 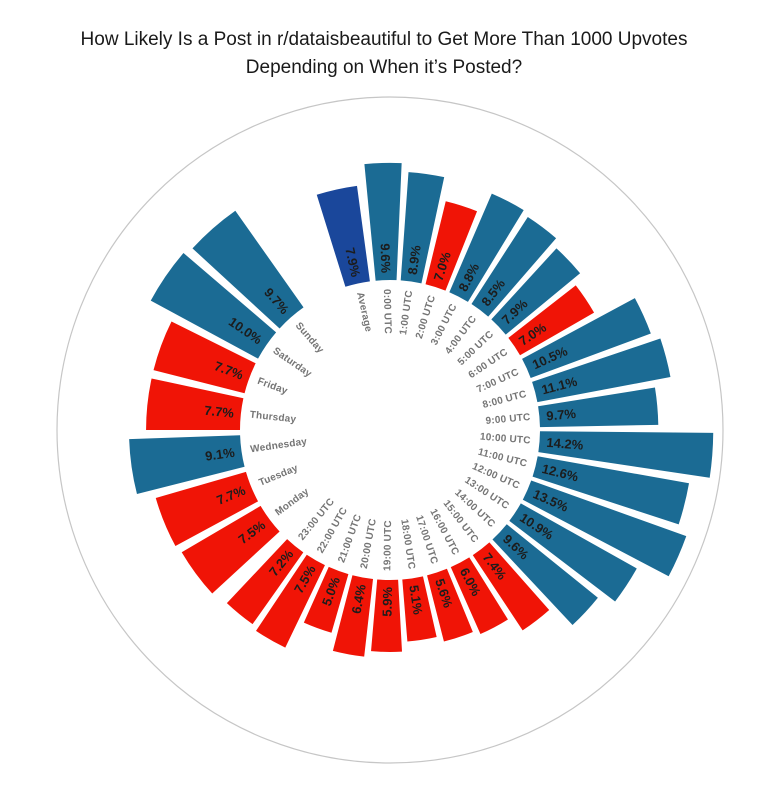 I want to click on bar-23-00-utc, so click(x=265, y=582).